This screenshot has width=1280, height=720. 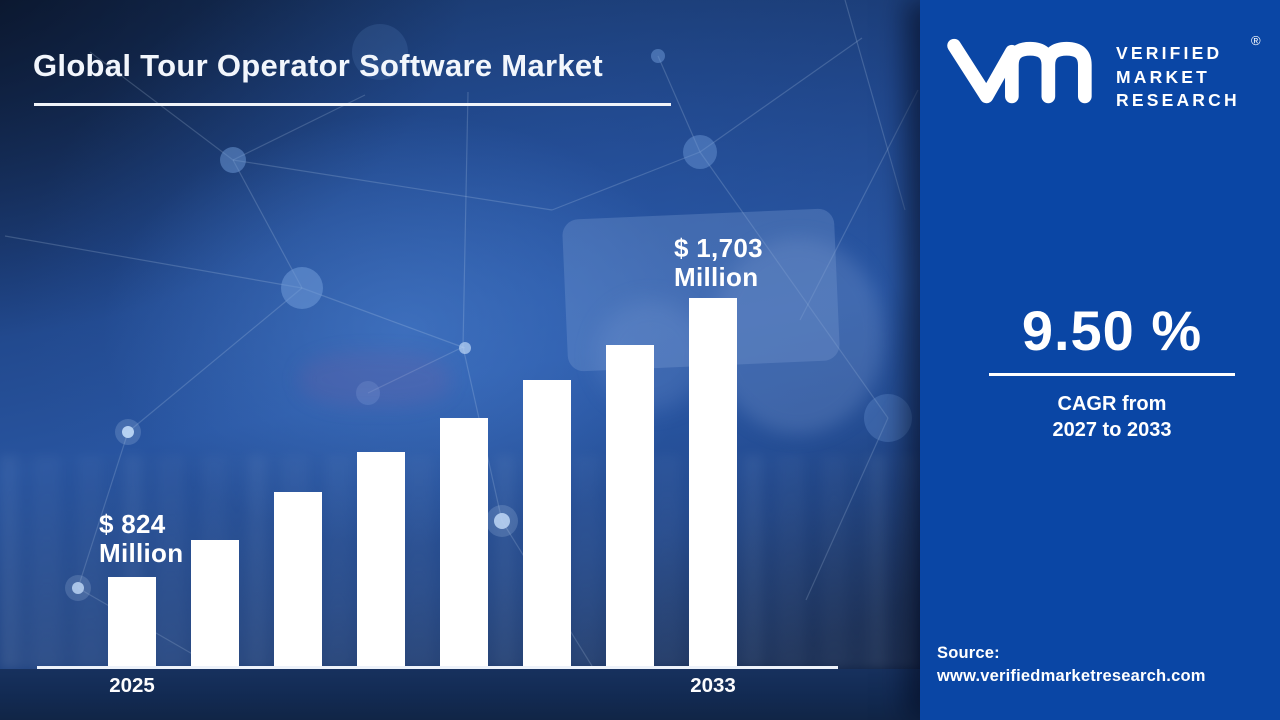 What do you see at coordinates (718, 248) in the screenshot?
I see `value-amount: $ 1,703` at bounding box center [718, 248].